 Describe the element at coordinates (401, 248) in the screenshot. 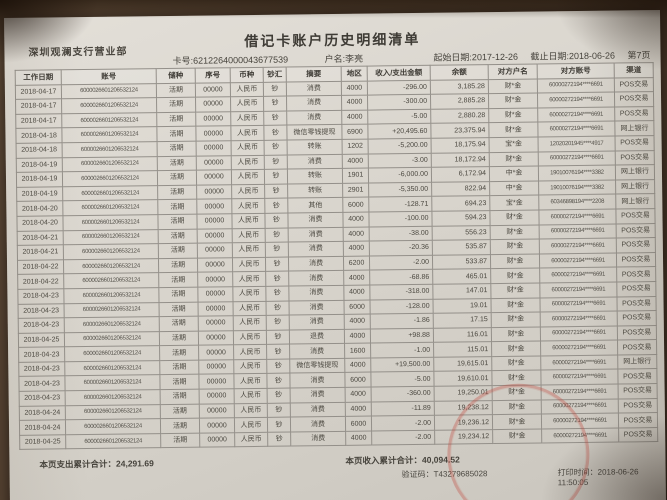

I see `table-cell: -20.36` at that location.